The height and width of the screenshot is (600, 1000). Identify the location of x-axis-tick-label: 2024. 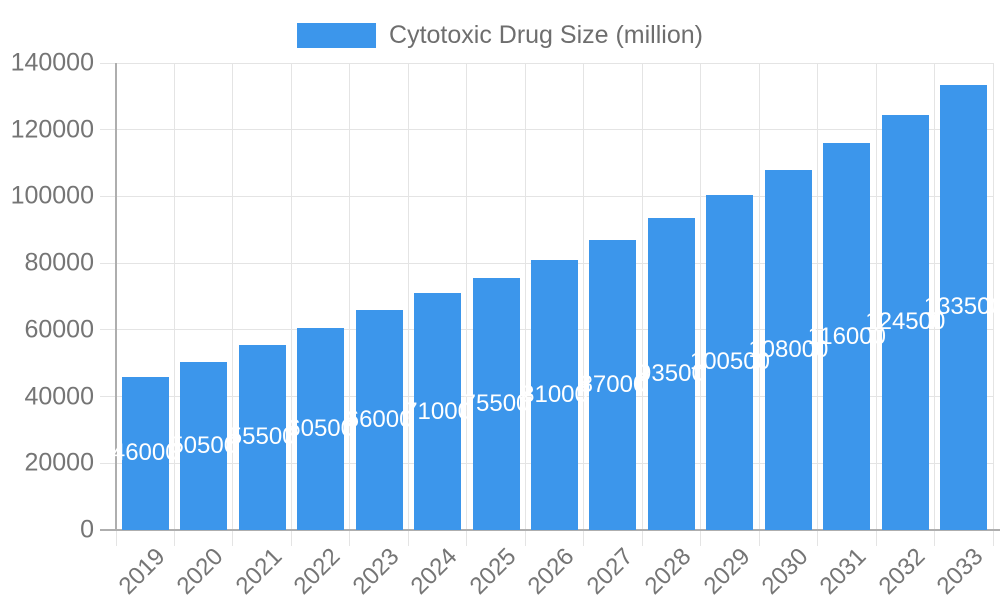
(434, 571).